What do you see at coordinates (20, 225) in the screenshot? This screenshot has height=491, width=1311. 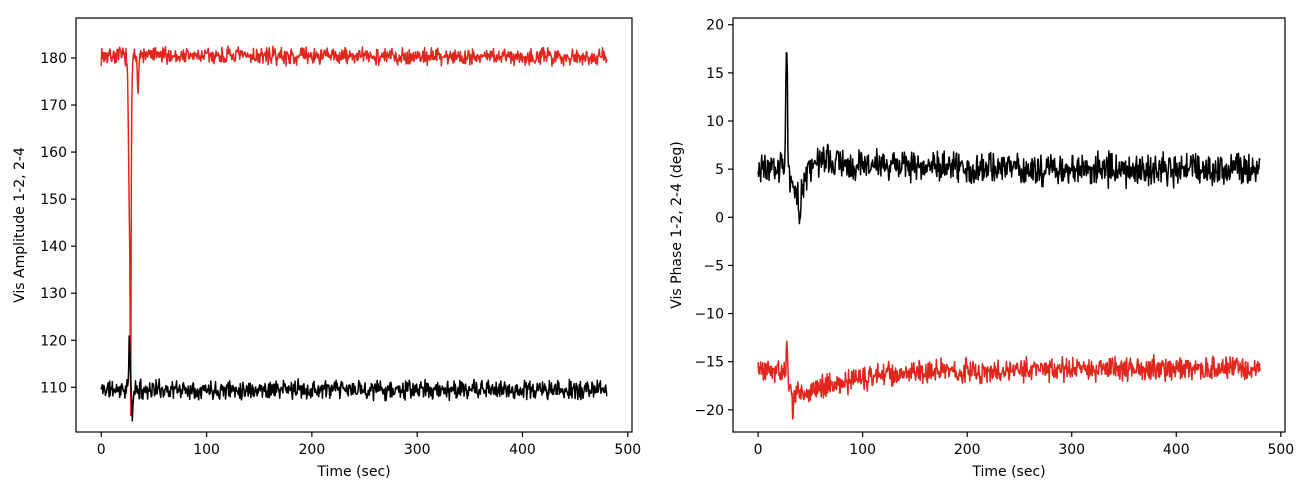 I see `y-axis-label: Vis Amplitude 1-2, 2-4` at bounding box center [20, 225].